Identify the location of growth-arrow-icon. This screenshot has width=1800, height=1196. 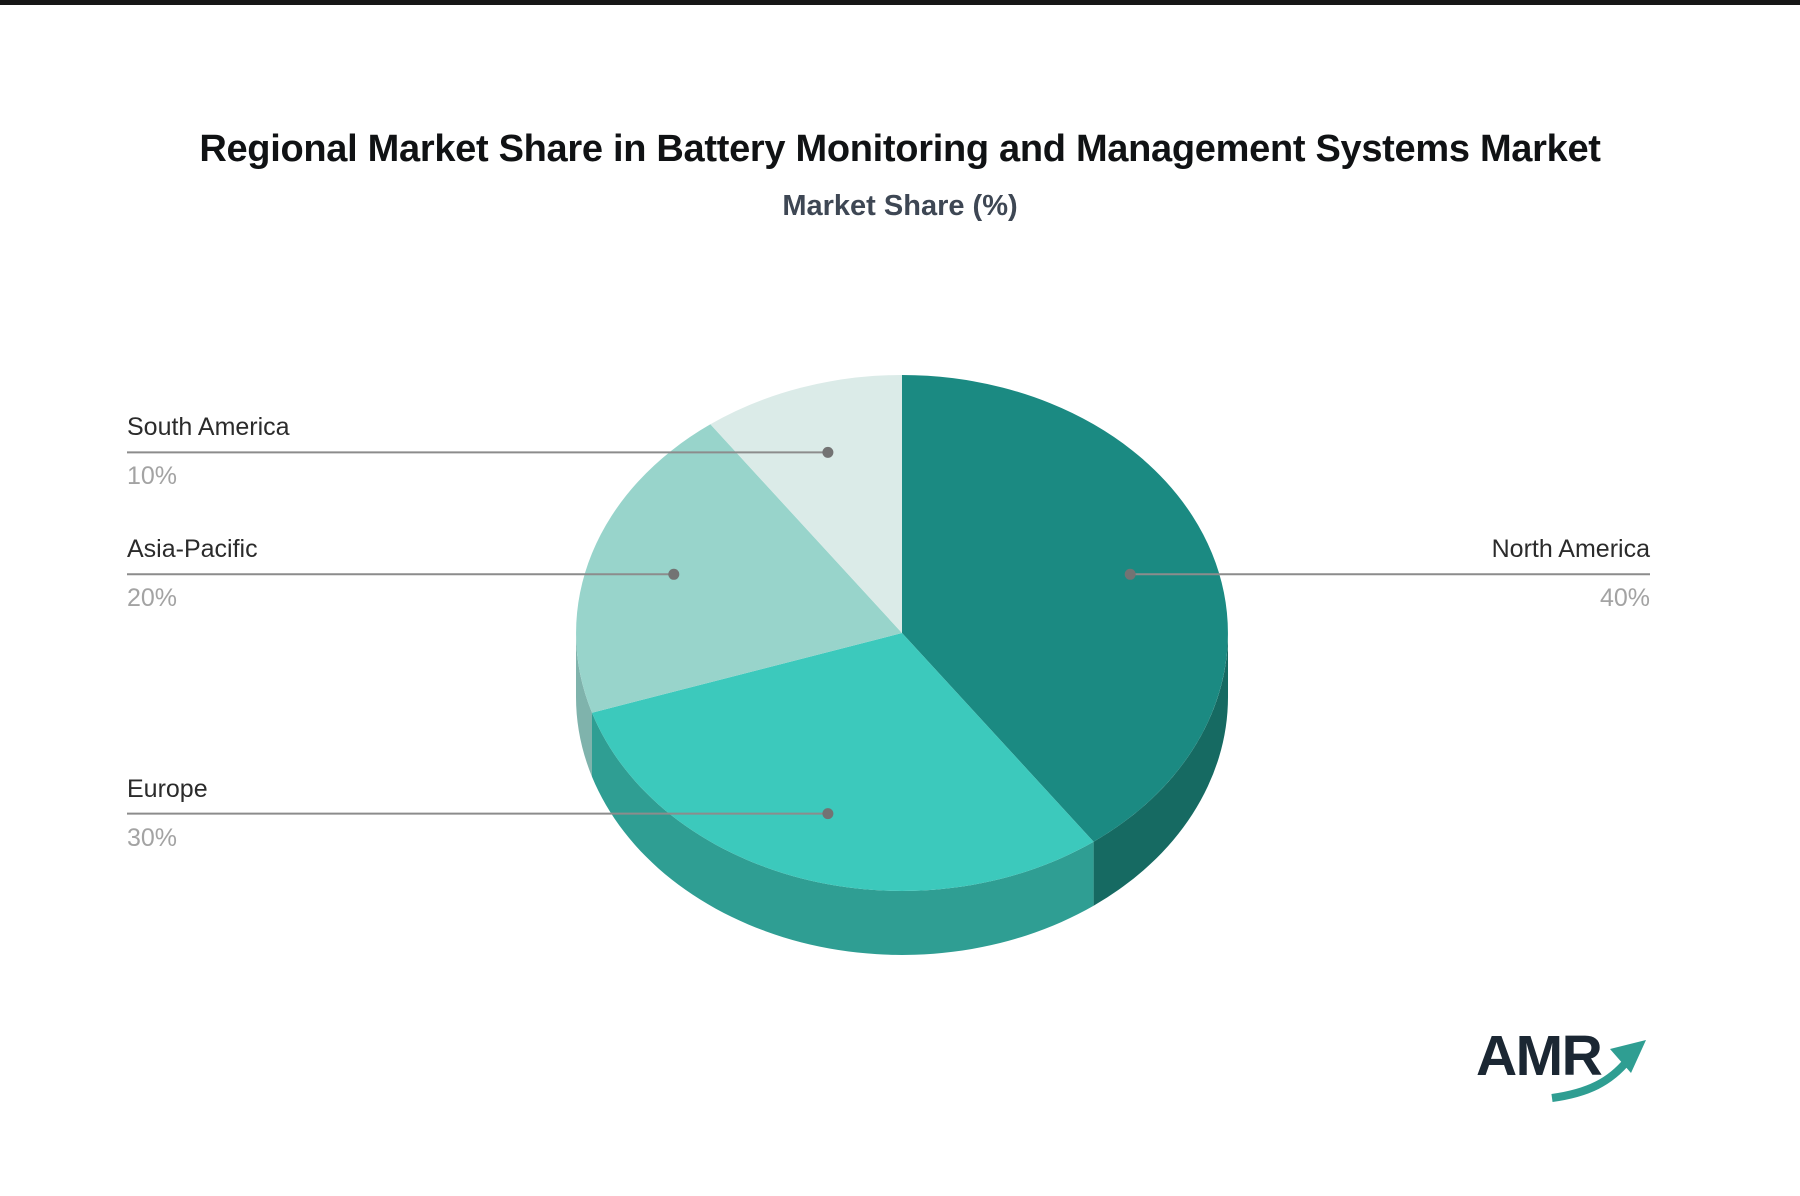
(1598, 1071).